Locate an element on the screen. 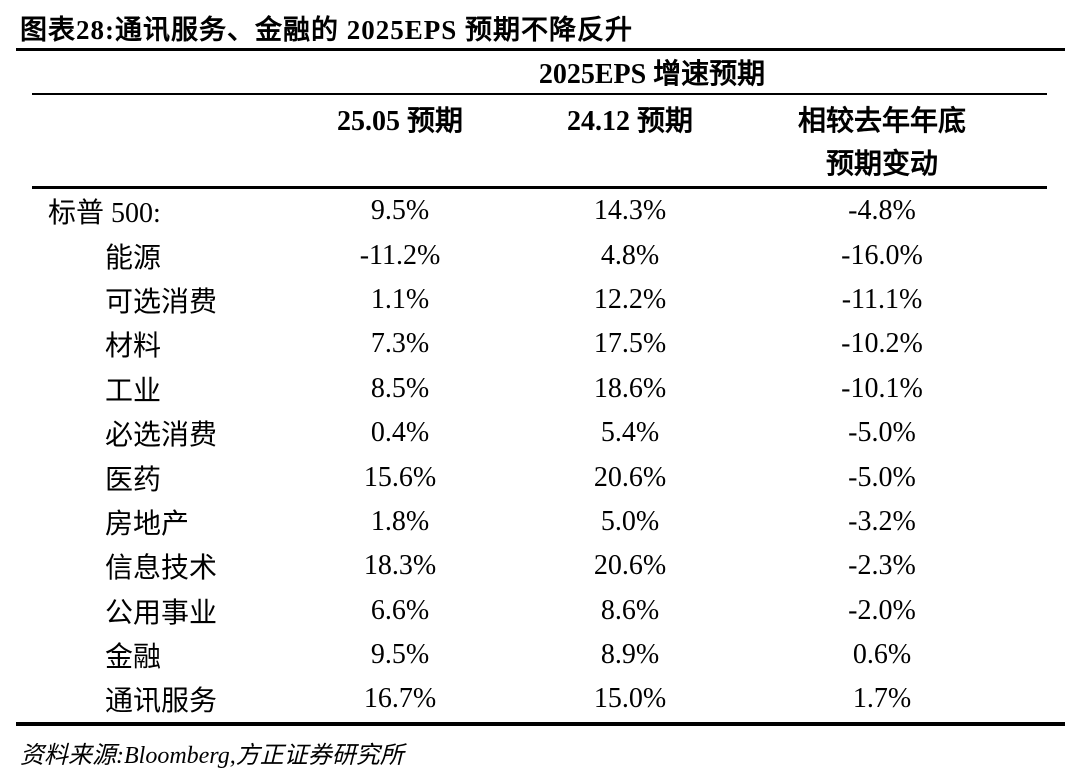 Image resolution: width=1080 pixels, height=782 pixels. value-change: -10.2% is located at coordinates (882, 344).